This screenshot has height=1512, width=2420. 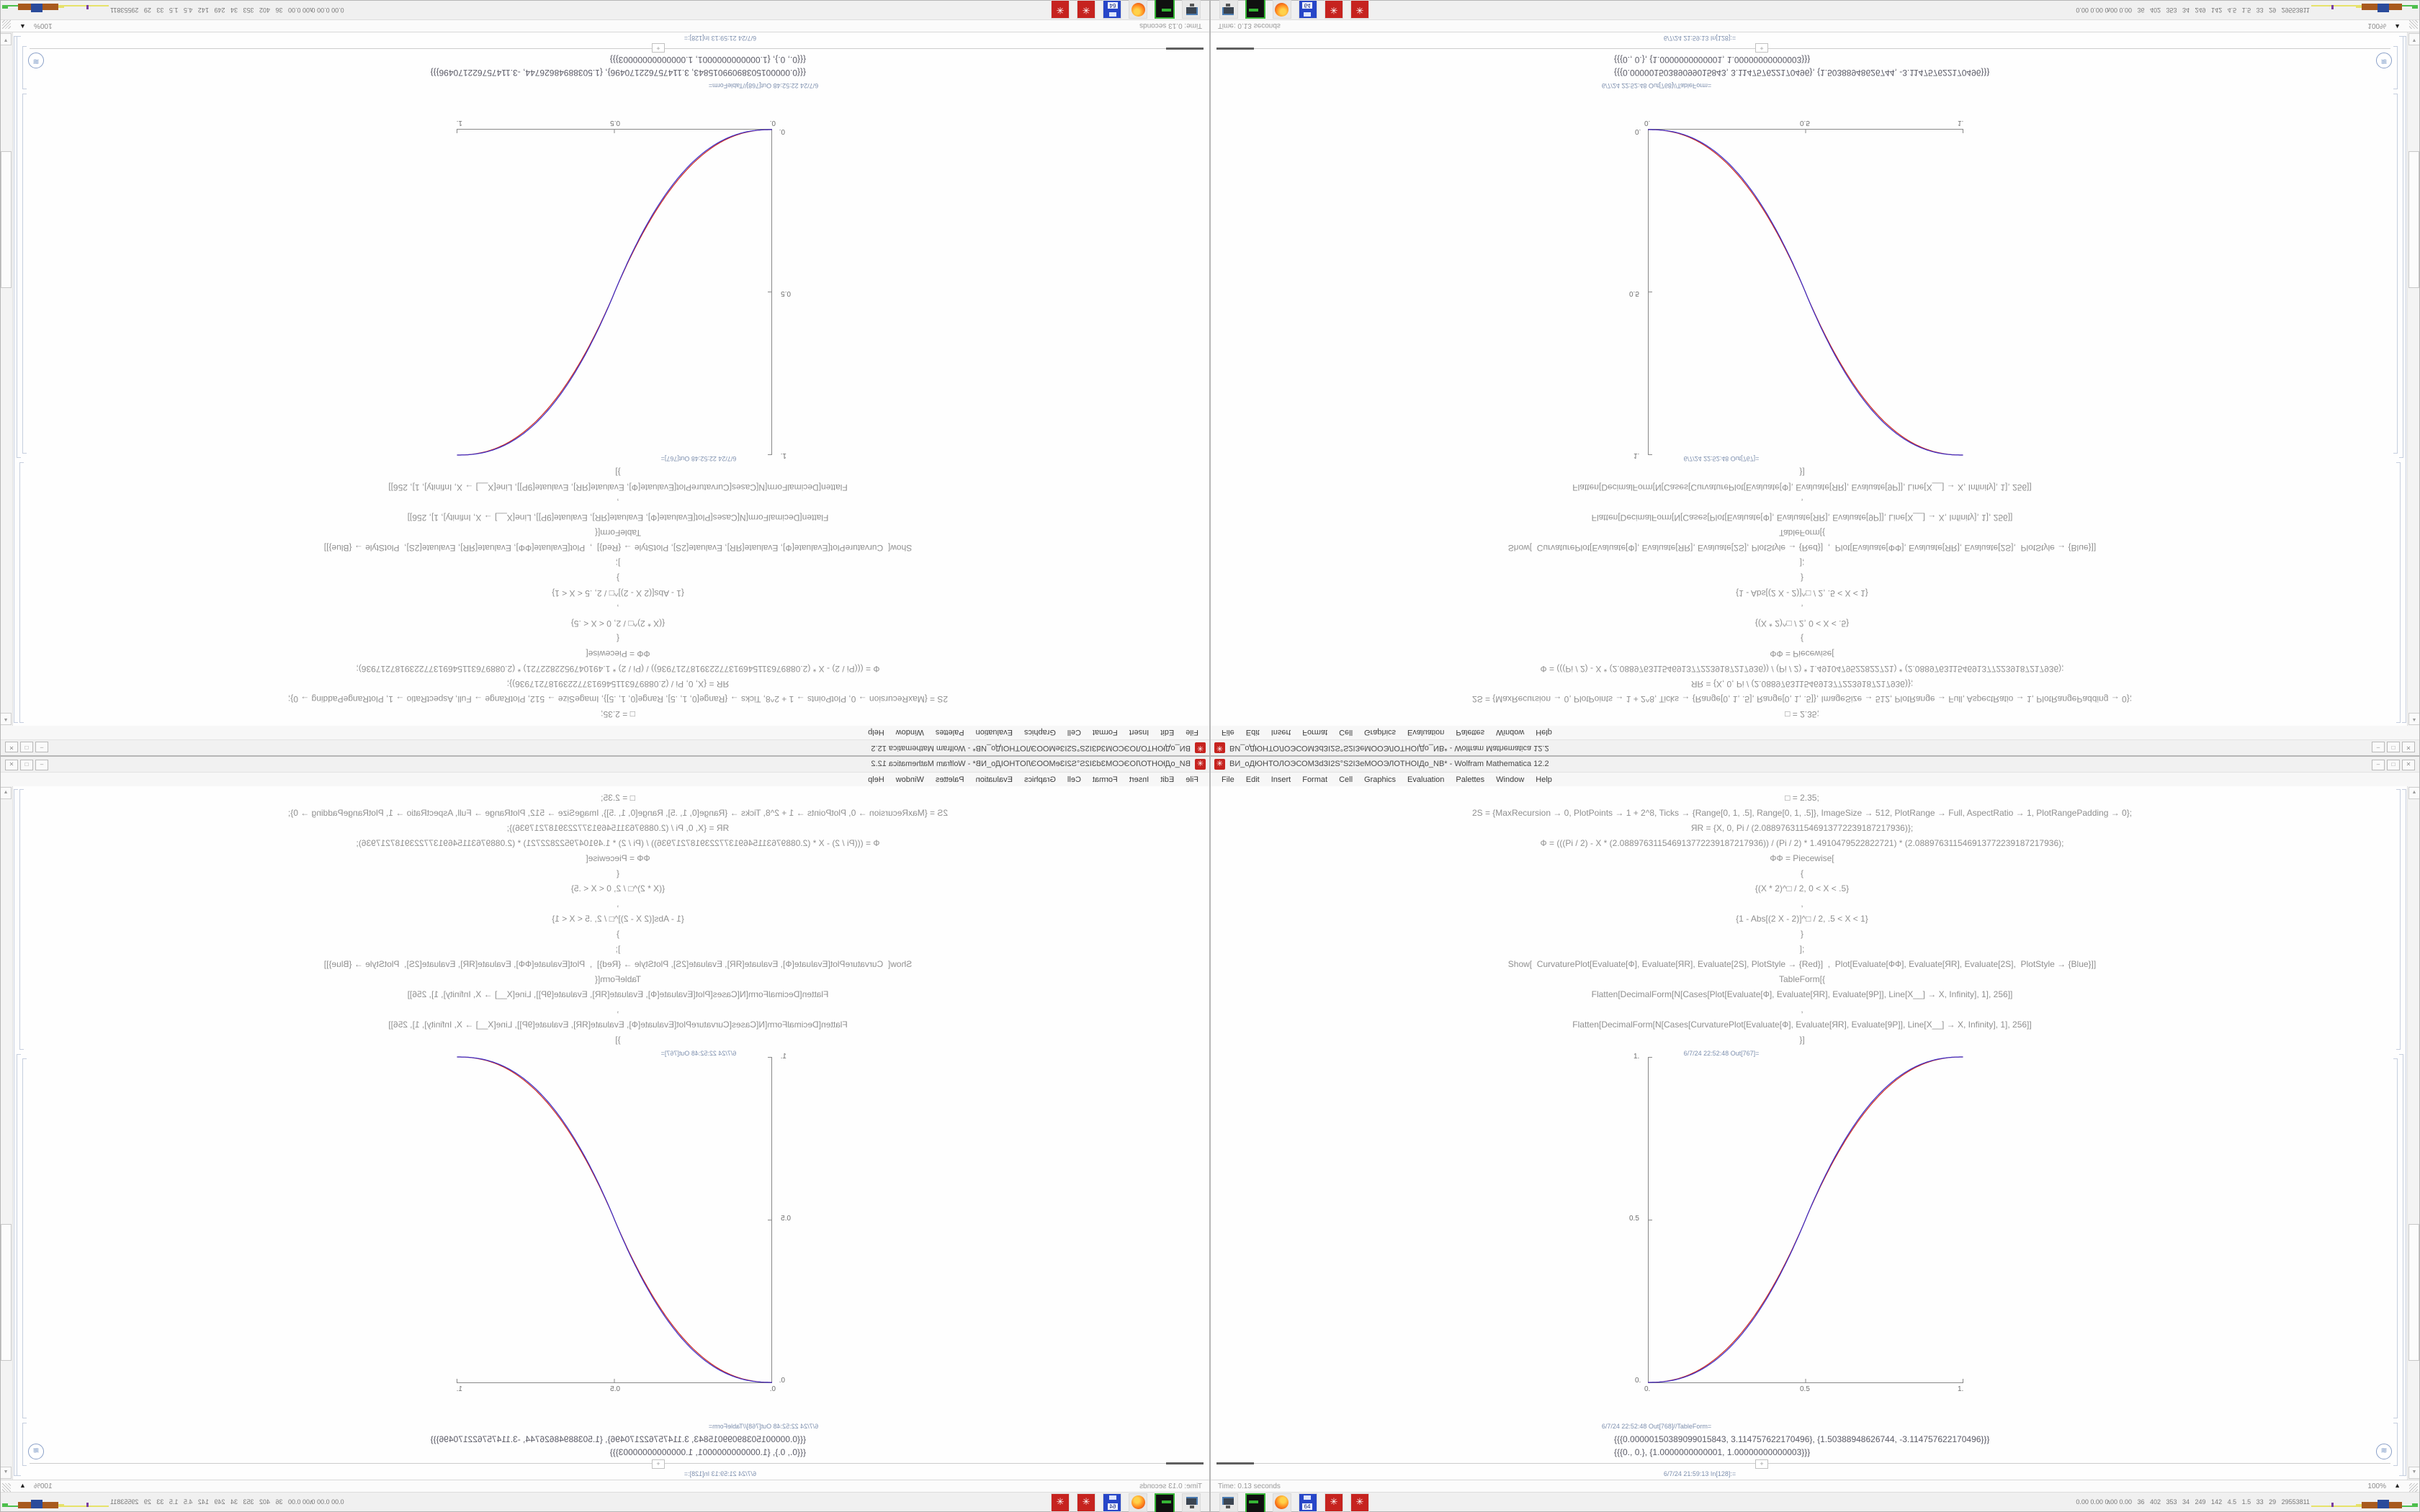 What do you see at coordinates (21, 919) in the screenshot?
I see `input-cell-bracket` at bounding box center [21, 919].